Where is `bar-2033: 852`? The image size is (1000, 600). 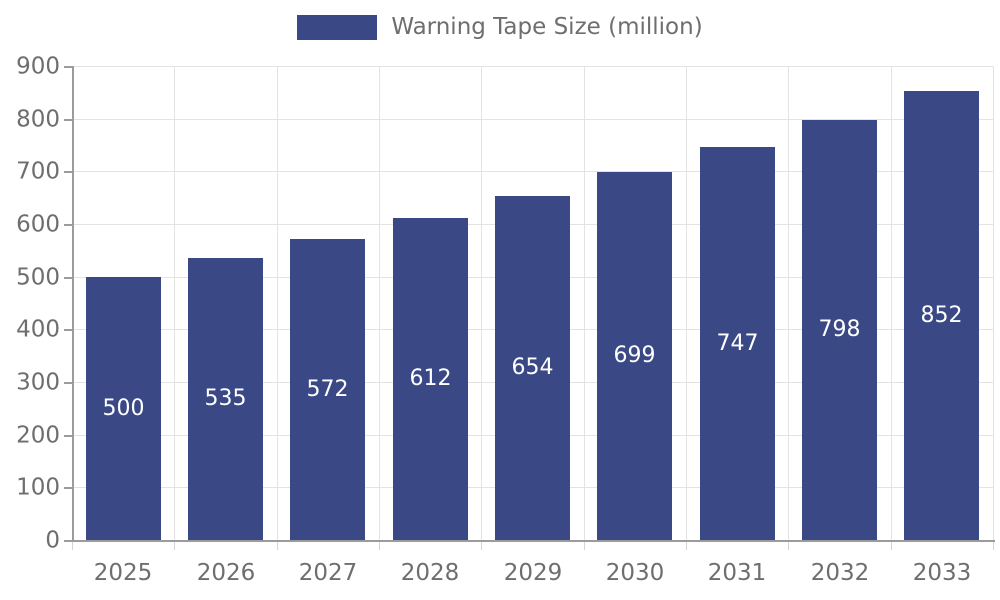 bar-2033: 852 is located at coordinates (941, 315).